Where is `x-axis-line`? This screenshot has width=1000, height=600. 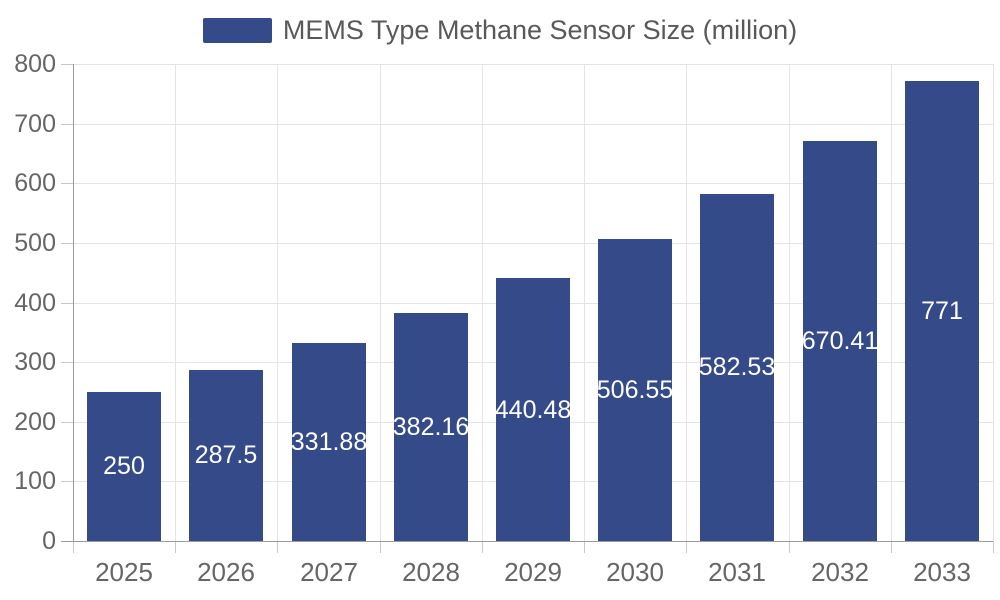 x-axis-line is located at coordinates (527, 541).